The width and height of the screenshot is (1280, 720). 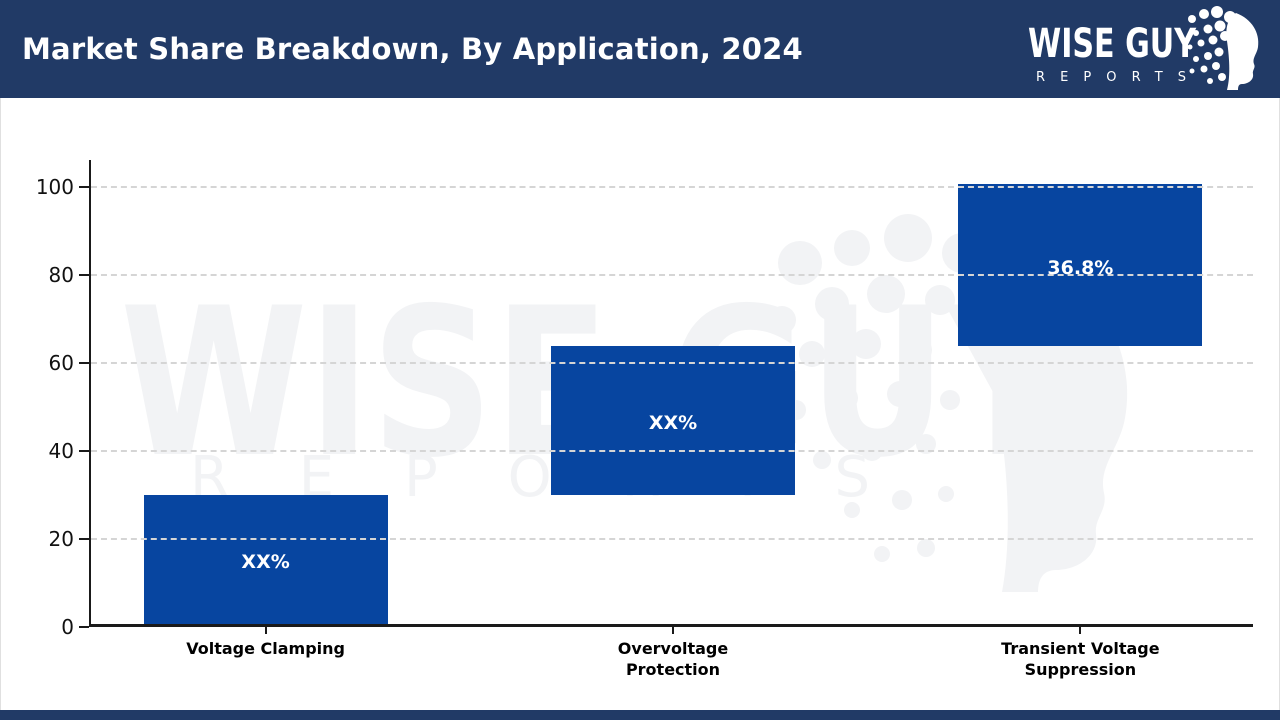 What do you see at coordinates (61, 451) in the screenshot?
I see `y-axis-tick-label: 40` at bounding box center [61, 451].